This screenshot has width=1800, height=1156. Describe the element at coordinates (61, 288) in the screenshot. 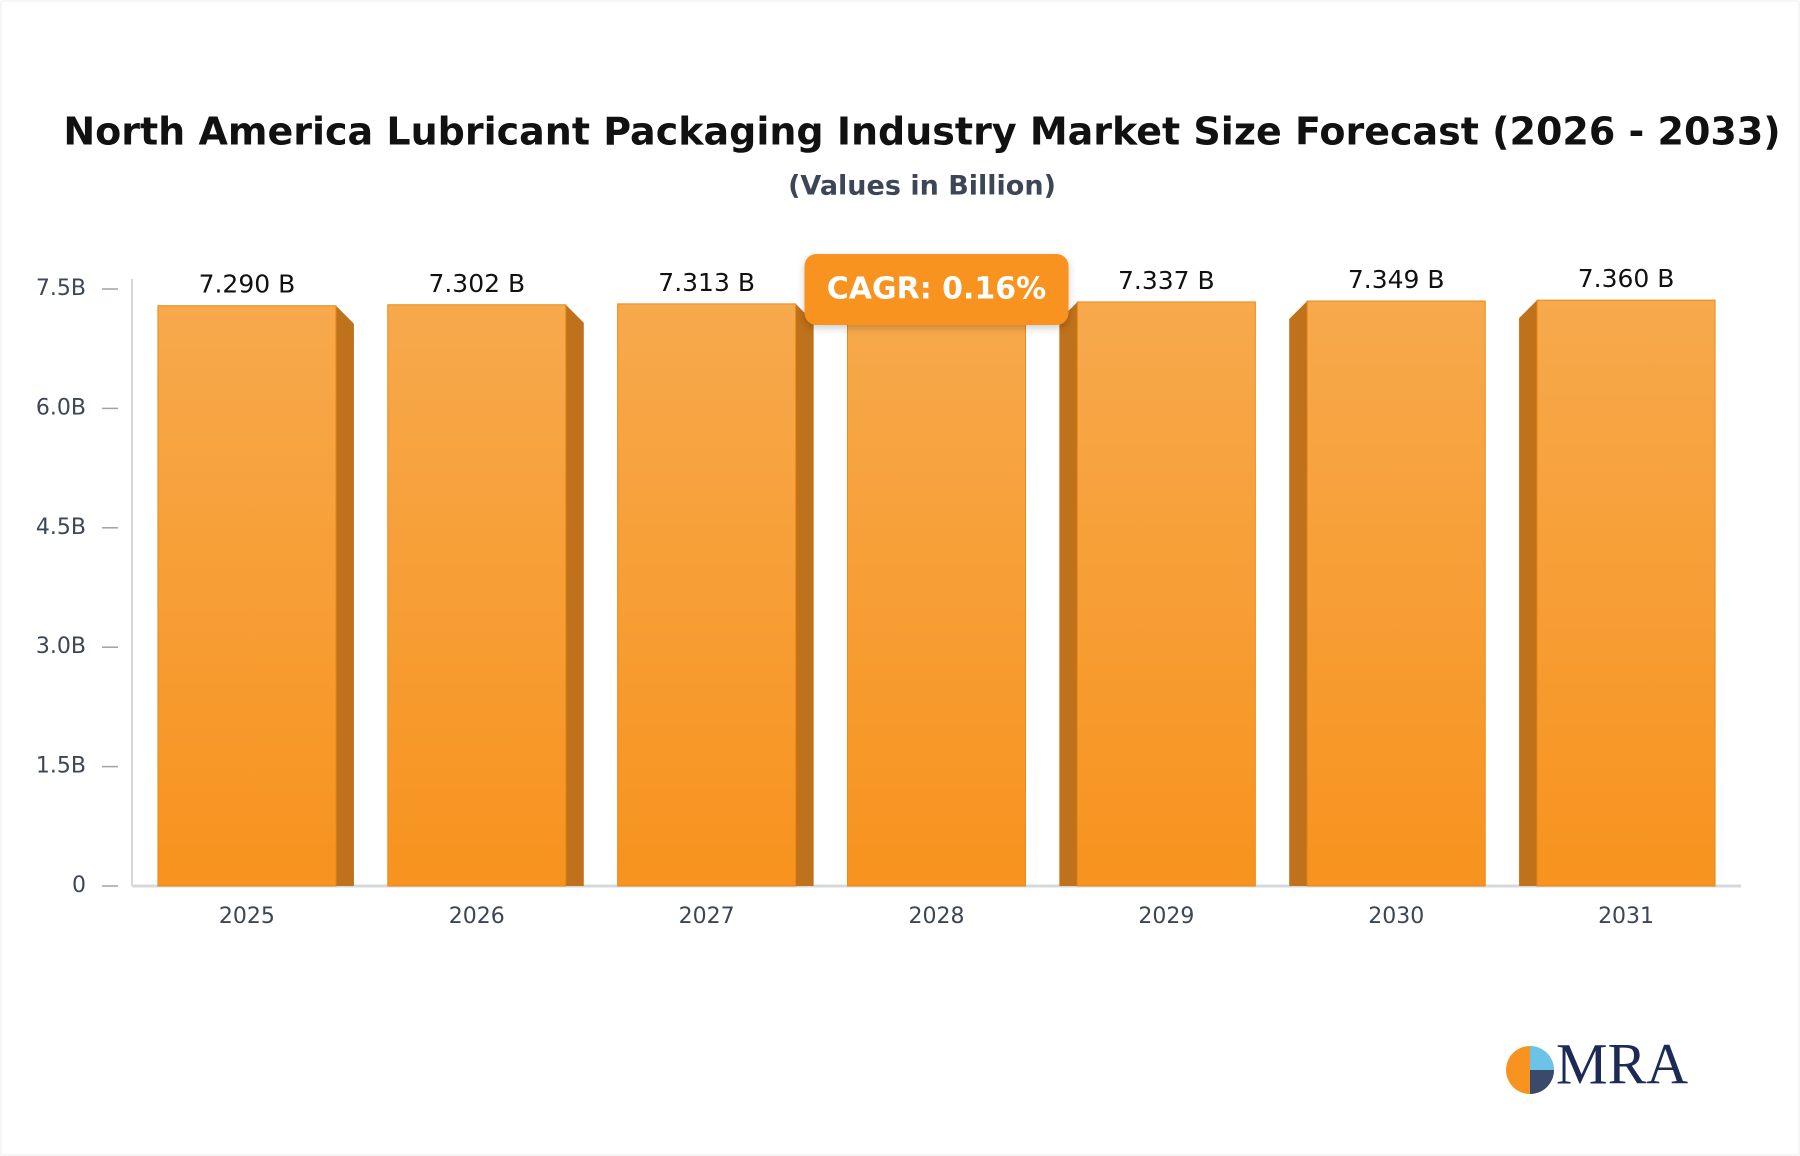

I see `y-tick-label: 7.5B` at that location.